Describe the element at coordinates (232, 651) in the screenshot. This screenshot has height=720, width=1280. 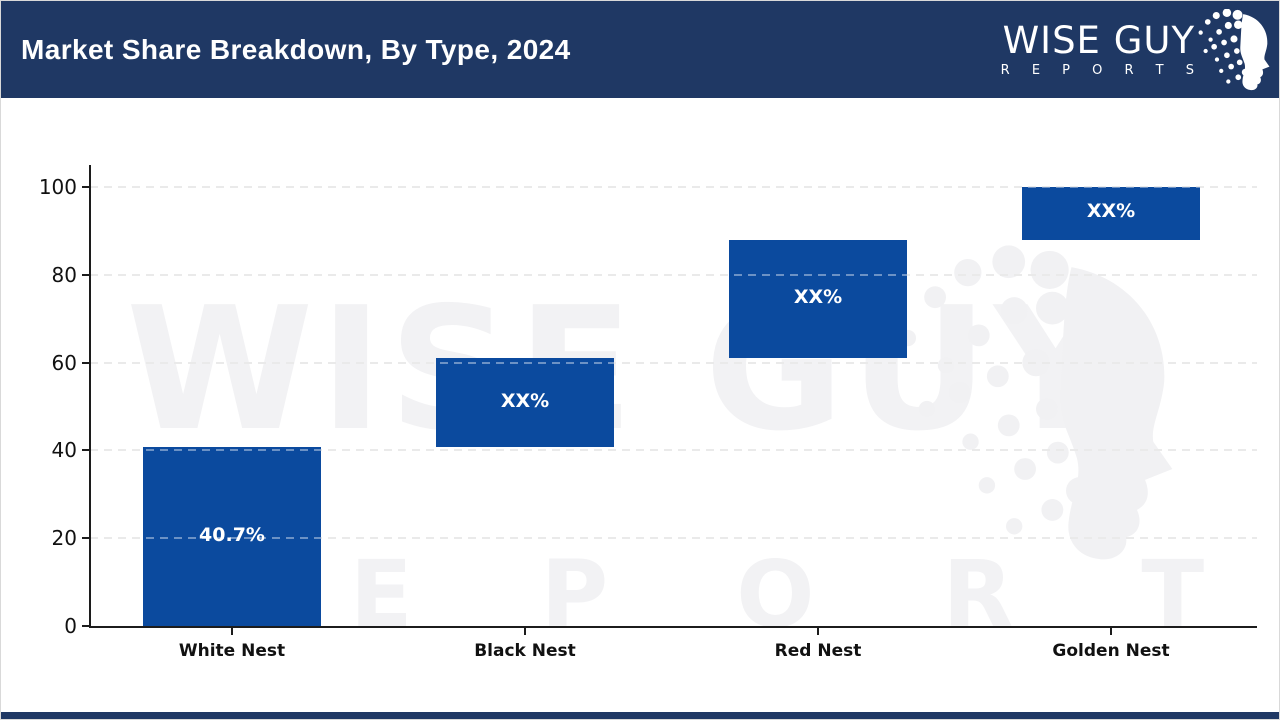
I see `x-axis-label-white-nest: White Nest` at that location.